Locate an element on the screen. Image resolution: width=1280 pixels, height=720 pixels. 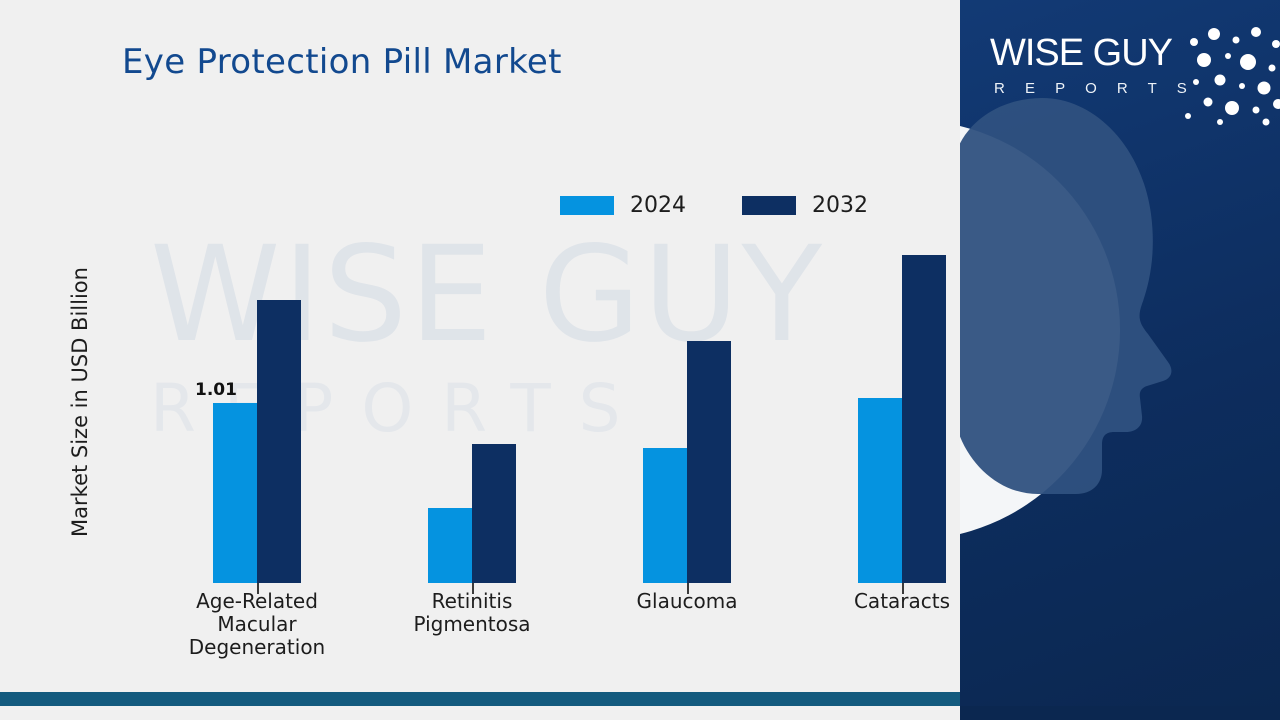
footer-strip is located at coordinates (480, 699).